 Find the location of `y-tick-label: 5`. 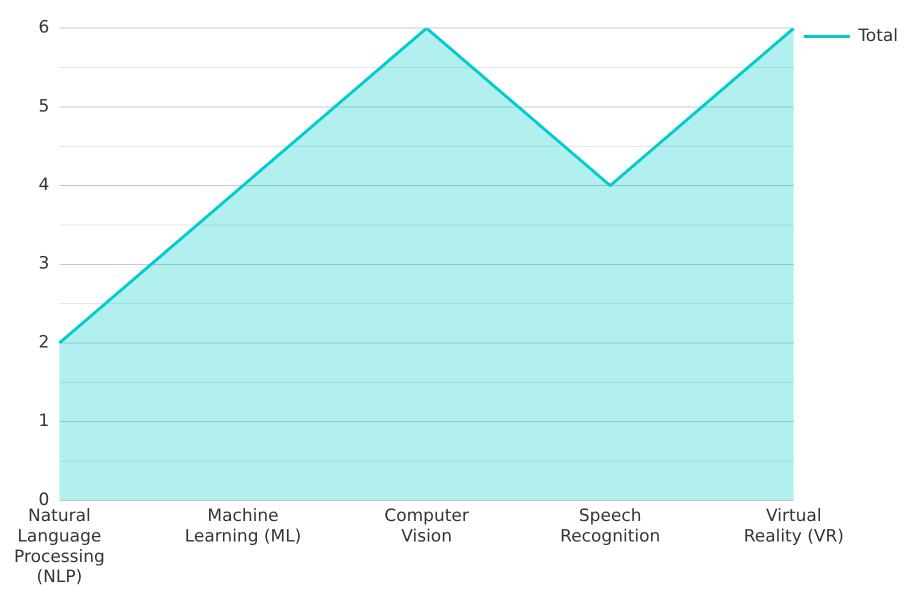

y-tick-label: 5 is located at coordinates (44, 106).